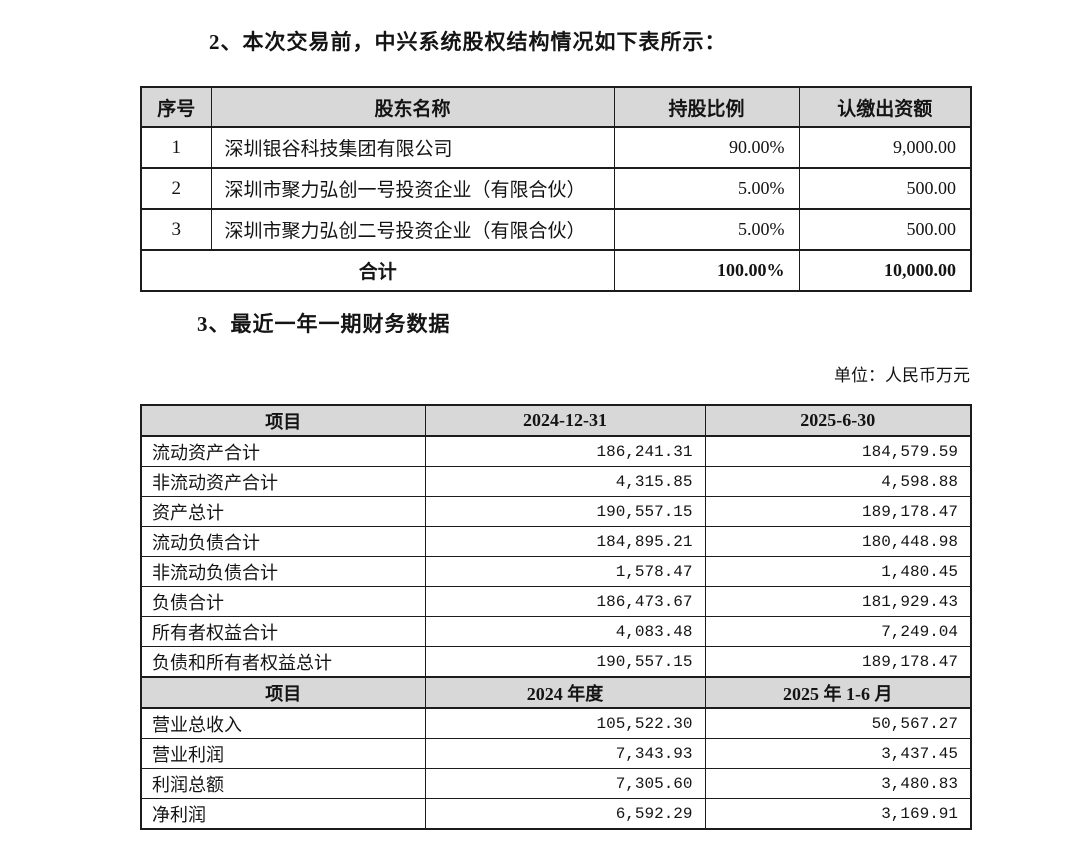 The width and height of the screenshot is (1080, 854). What do you see at coordinates (565, 451) in the screenshot?
I see `cell-value-2024: 186,241.31` at bounding box center [565, 451].